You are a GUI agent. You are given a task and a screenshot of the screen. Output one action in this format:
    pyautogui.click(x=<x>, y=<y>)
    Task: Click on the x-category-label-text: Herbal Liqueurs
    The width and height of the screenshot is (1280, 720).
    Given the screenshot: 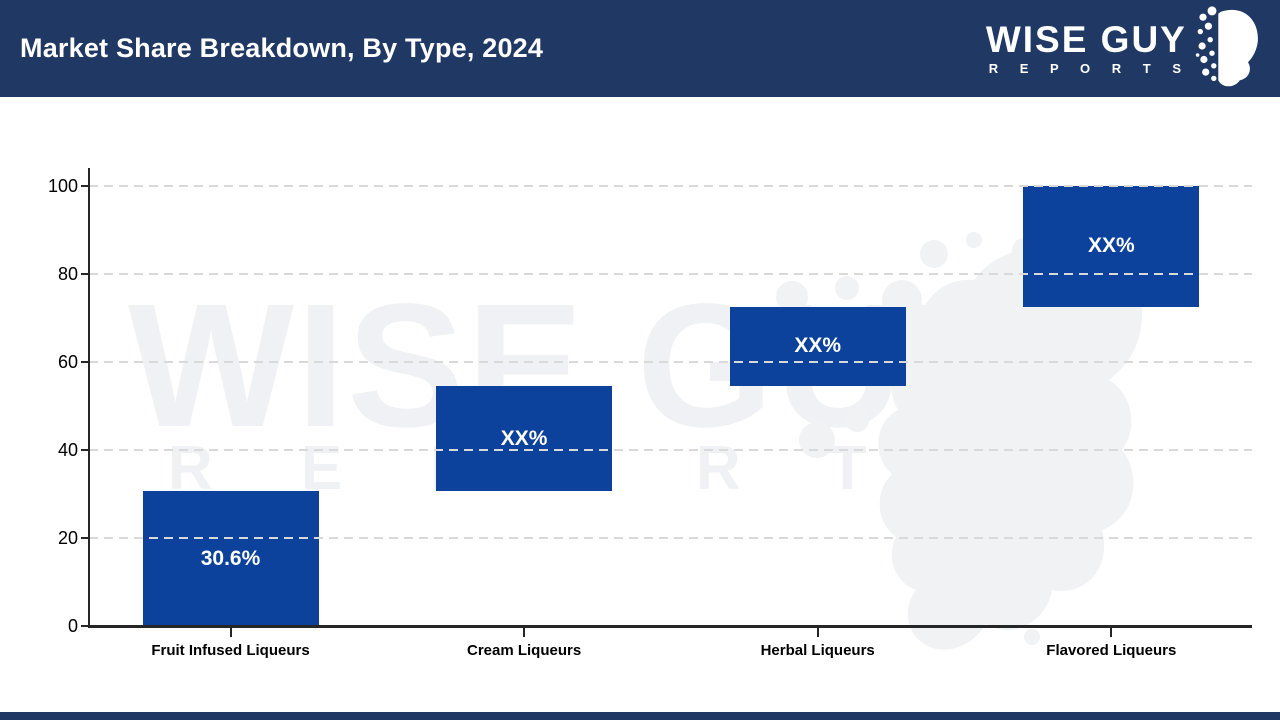 What is the action you would take?
    pyautogui.click(x=817, y=650)
    